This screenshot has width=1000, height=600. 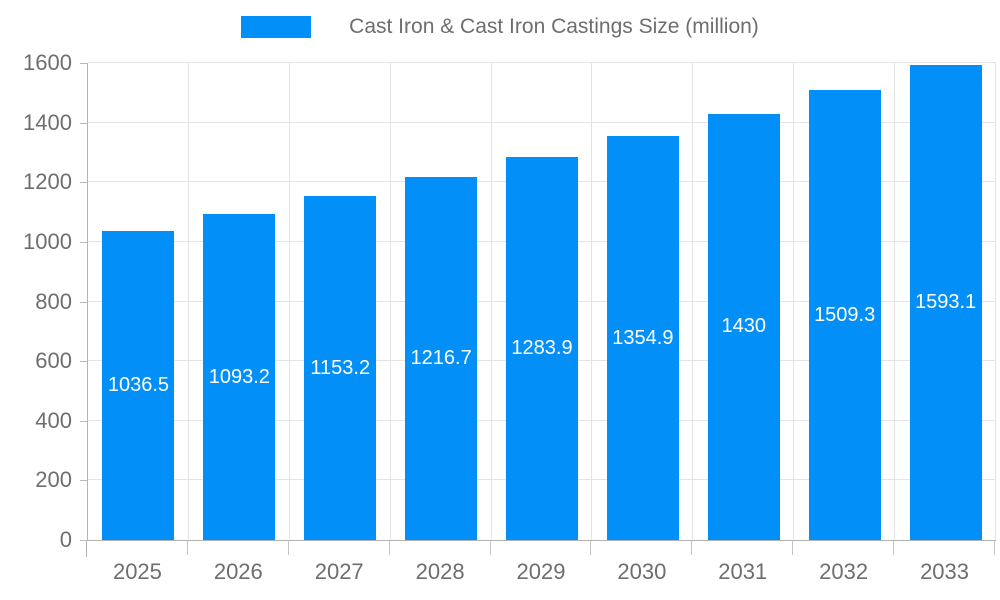 What do you see at coordinates (541, 571) in the screenshot?
I see `x-tick-label: 2029` at bounding box center [541, 571].